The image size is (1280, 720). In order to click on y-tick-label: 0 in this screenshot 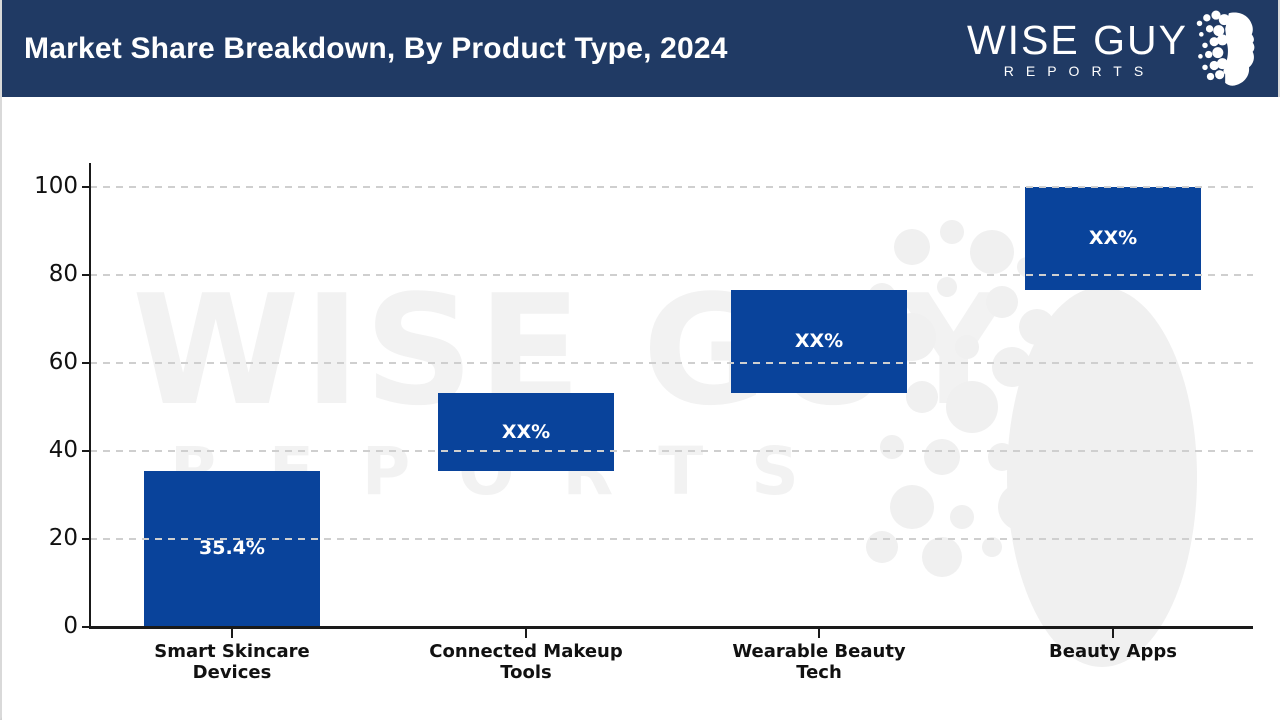, I will do `click(70, 626)`.